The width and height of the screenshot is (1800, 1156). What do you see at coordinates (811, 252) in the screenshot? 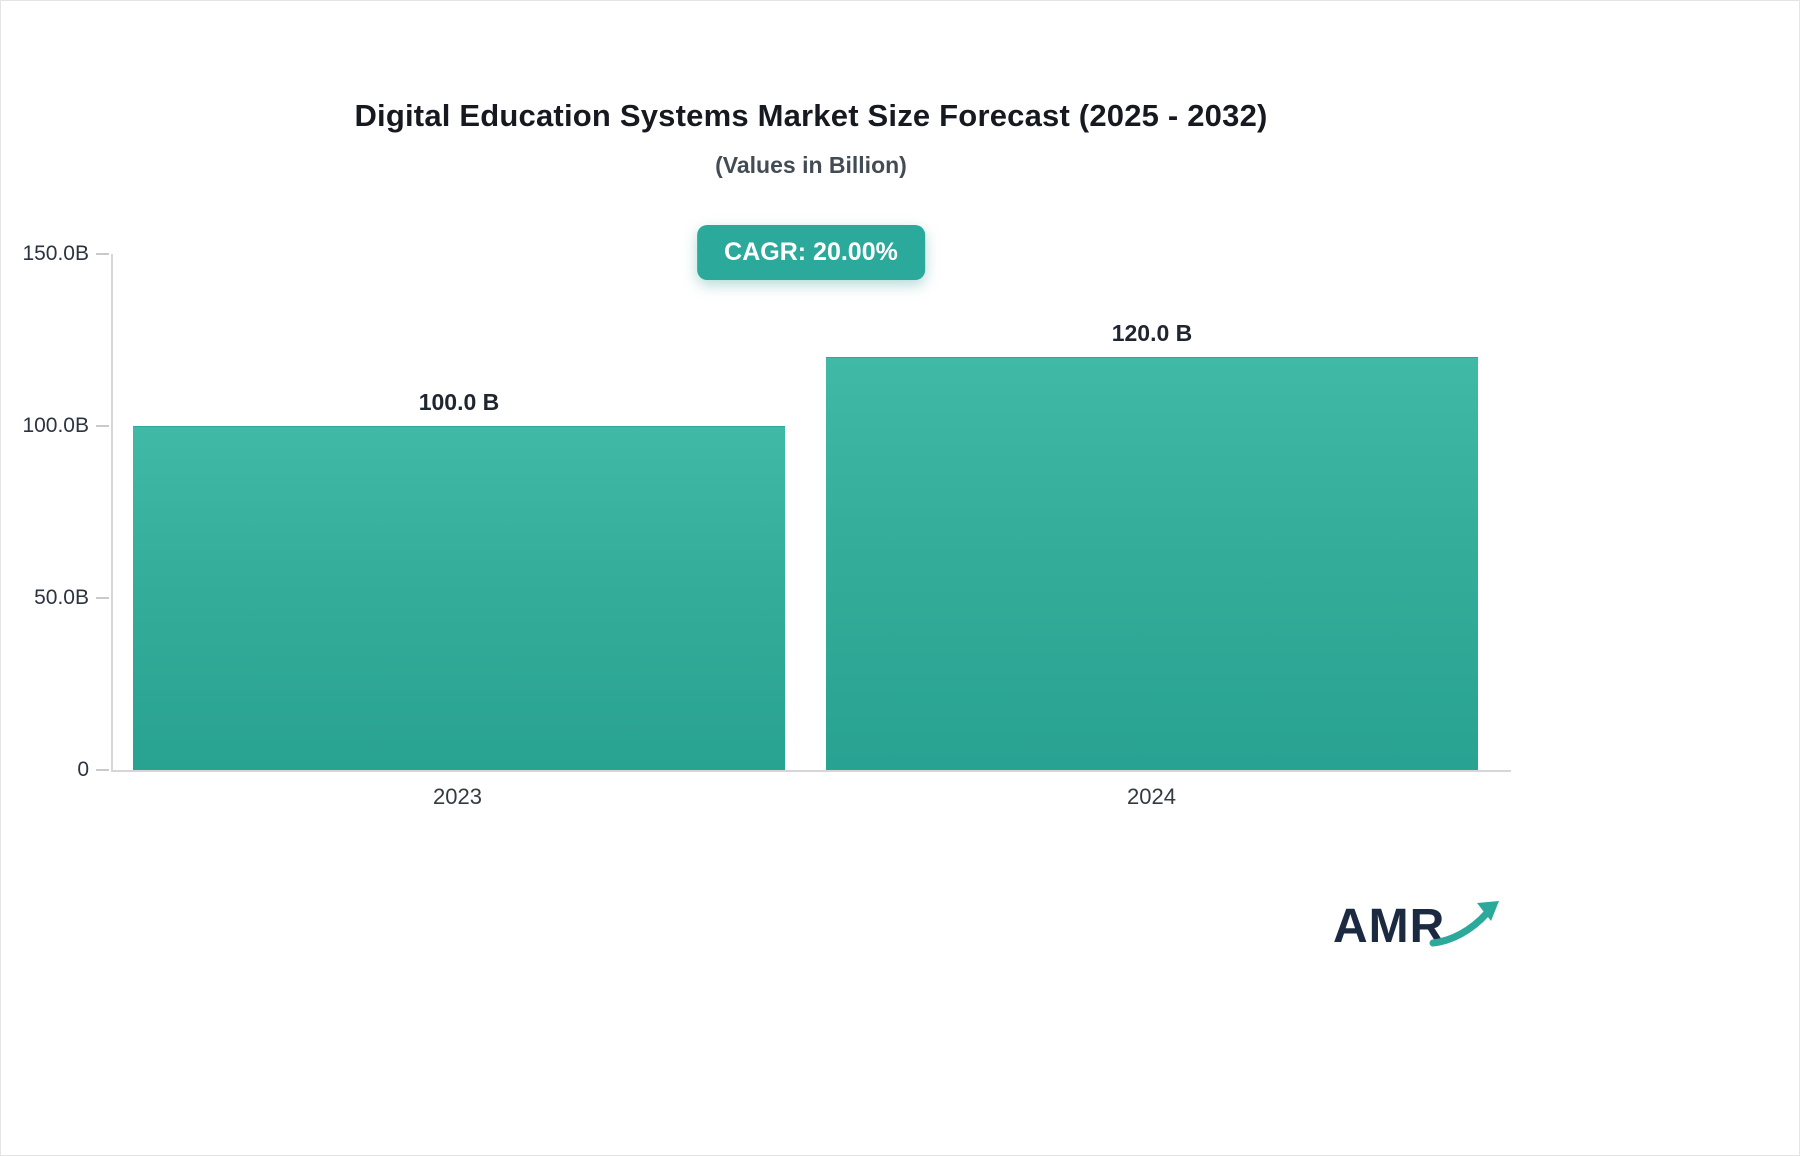
I see `cagr-badge: CAGR: 20.00%` at bounding box center [811, 252].